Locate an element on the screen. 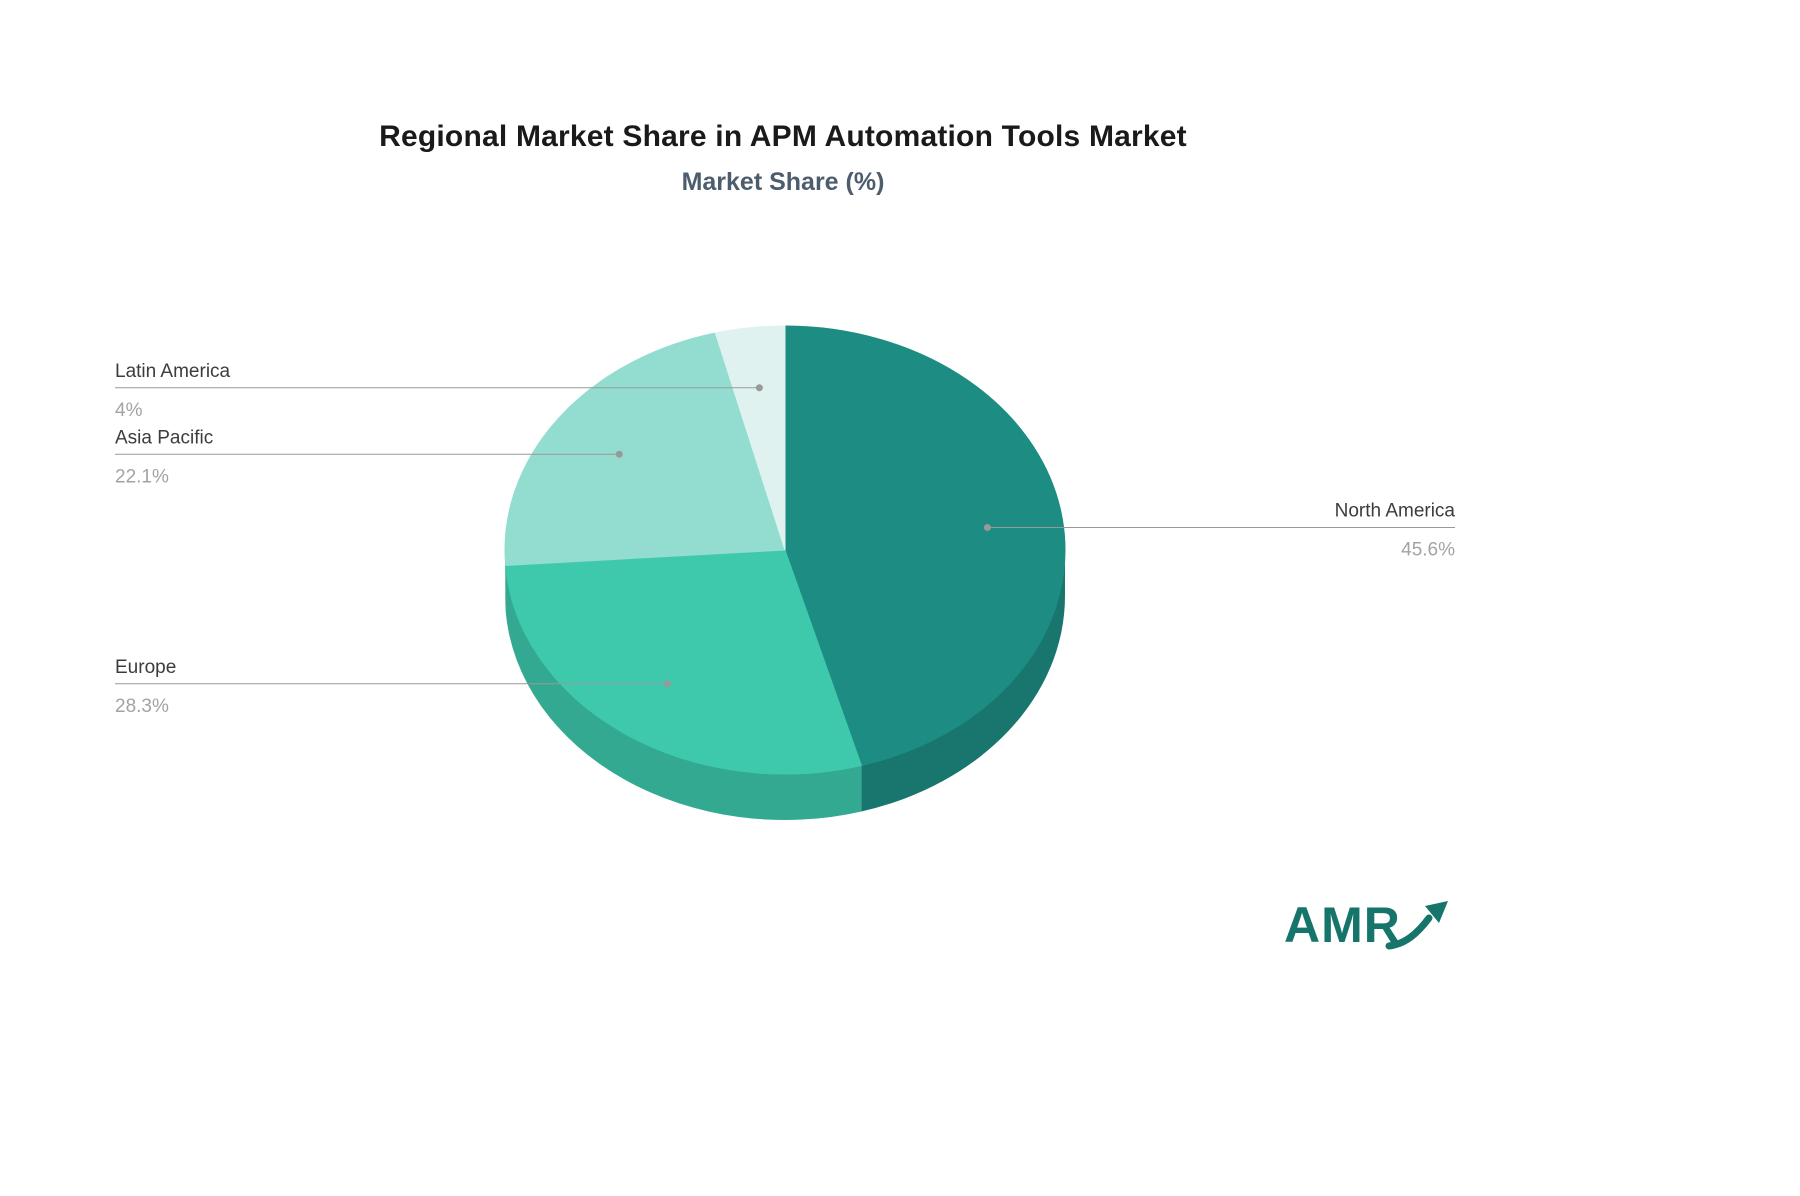 This screenshot has width=1800, height=1196. slice-value-north-america: 45.6% is located at coordinates (1428, 549).